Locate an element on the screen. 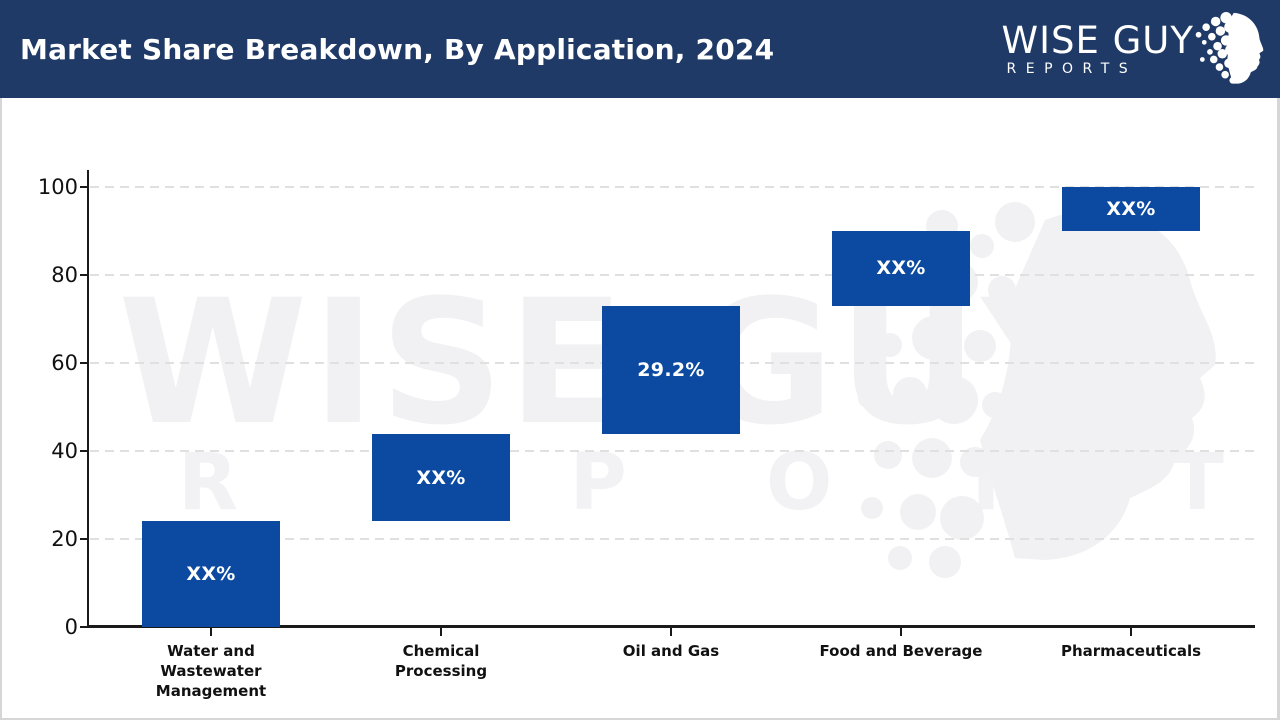 This screenshot has height=720, width=1280. x-axis-label-line: Management is located at coordinates (211, 691).